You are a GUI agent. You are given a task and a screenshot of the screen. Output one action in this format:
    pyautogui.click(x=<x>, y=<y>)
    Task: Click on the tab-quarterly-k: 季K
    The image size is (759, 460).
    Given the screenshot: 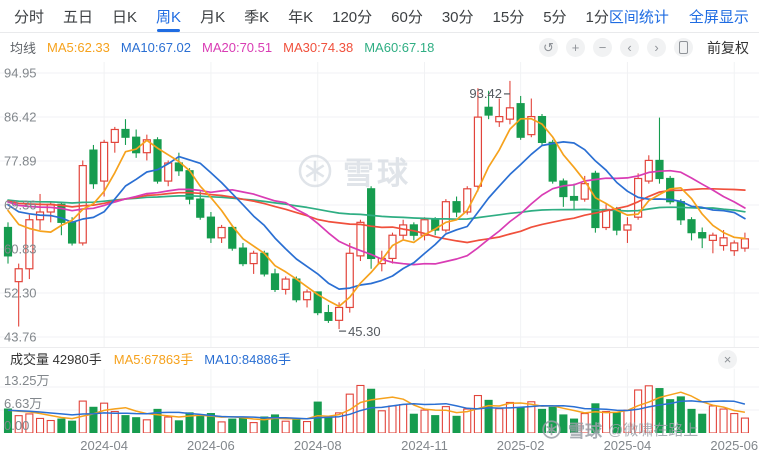 What is the action you would take?
    pyautogui.click(x=257, y=17)
    